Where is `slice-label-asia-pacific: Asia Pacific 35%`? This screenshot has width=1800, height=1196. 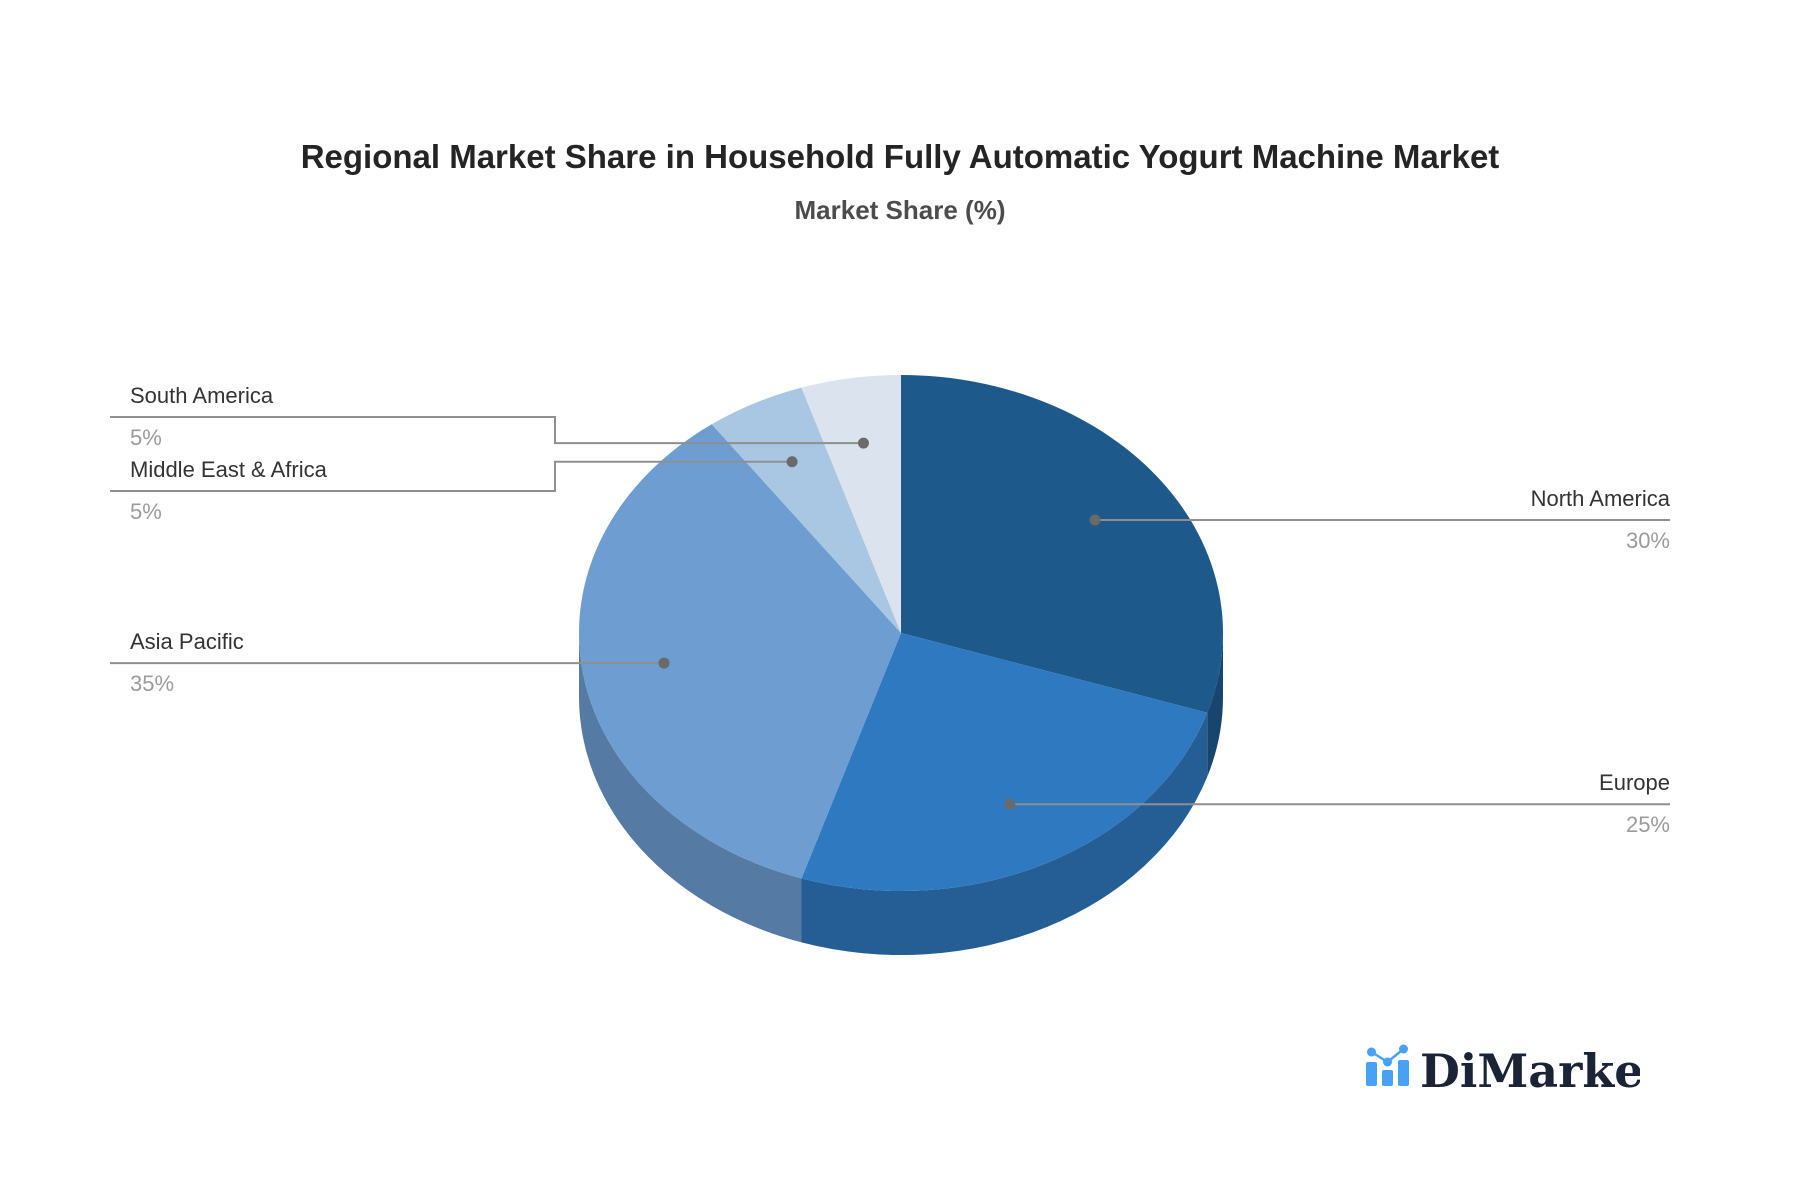 slice-label-asia-pacific: Asia Pacific 35% is located at coordinates (187, 663).